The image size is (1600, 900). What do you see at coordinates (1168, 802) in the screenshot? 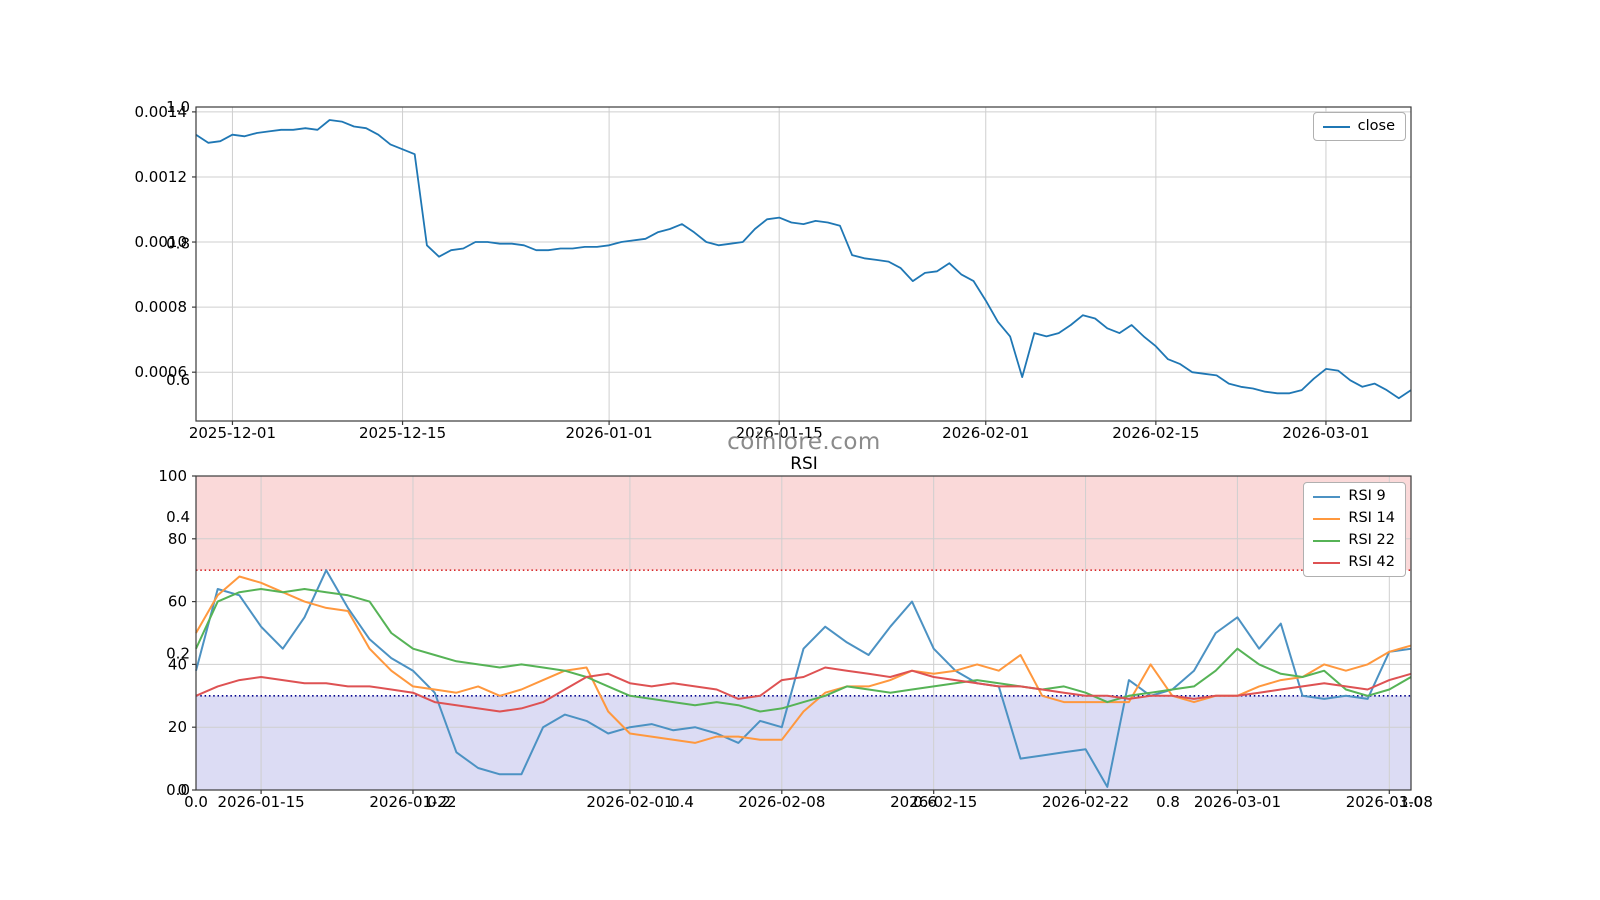
I see `phantom-x-tick-label: 0.8` at bounding box center [1168, 802].